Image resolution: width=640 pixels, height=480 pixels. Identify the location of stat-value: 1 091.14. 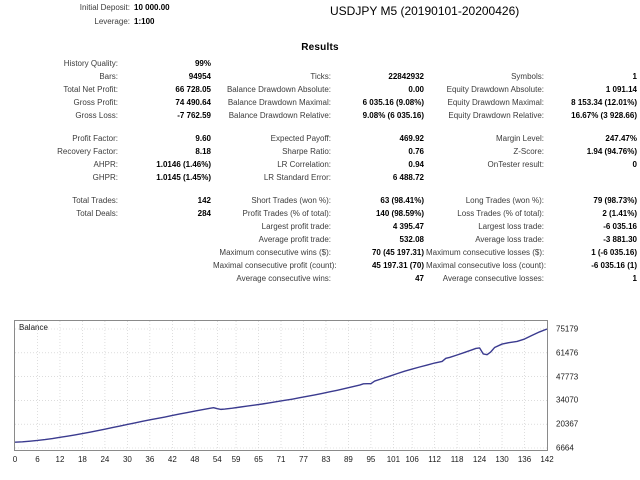
(621, 89).